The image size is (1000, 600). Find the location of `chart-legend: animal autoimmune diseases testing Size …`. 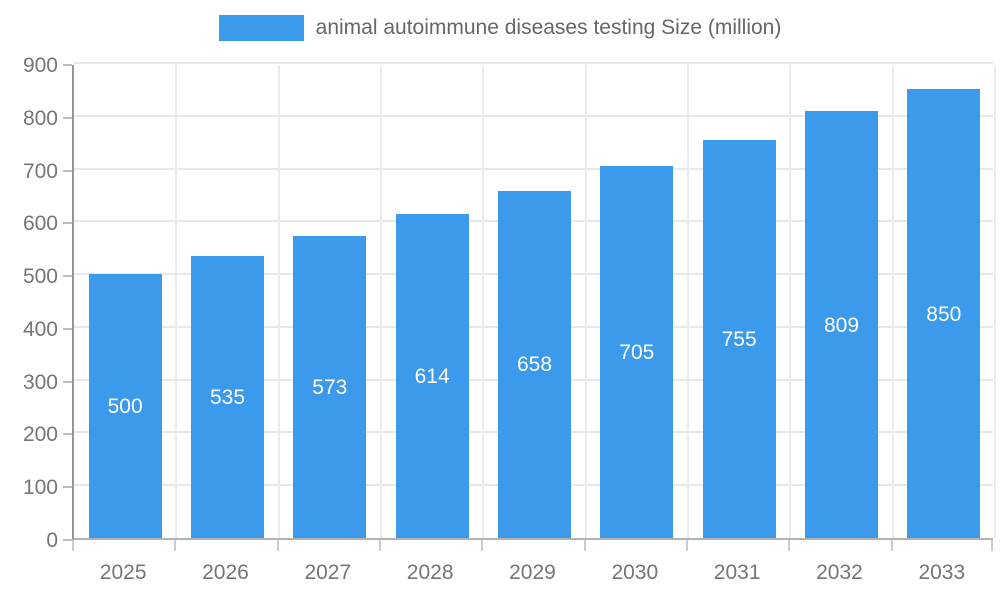

chart-legend: animal autoimmune diseases testing Size … is located at coordinates (500, 28).